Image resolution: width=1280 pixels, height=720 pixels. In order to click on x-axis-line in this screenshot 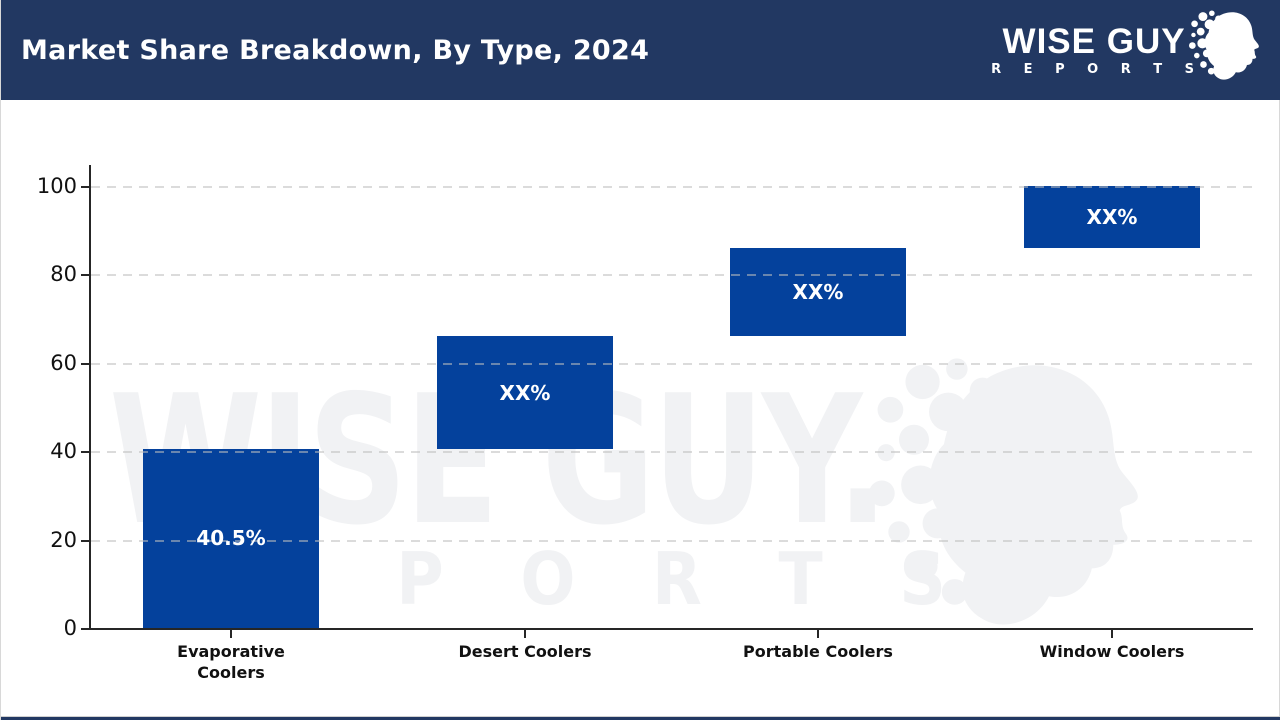, I will do `click(671, 629)`.